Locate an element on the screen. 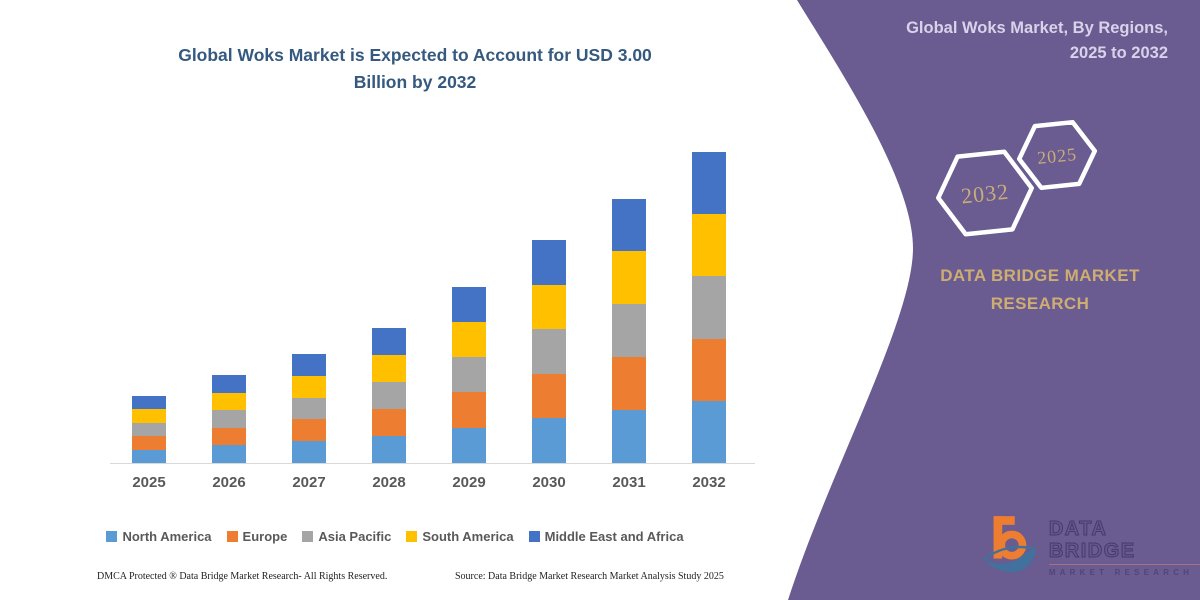  x-axis-tick-label: 2025 is located at coordinates (149, 482).